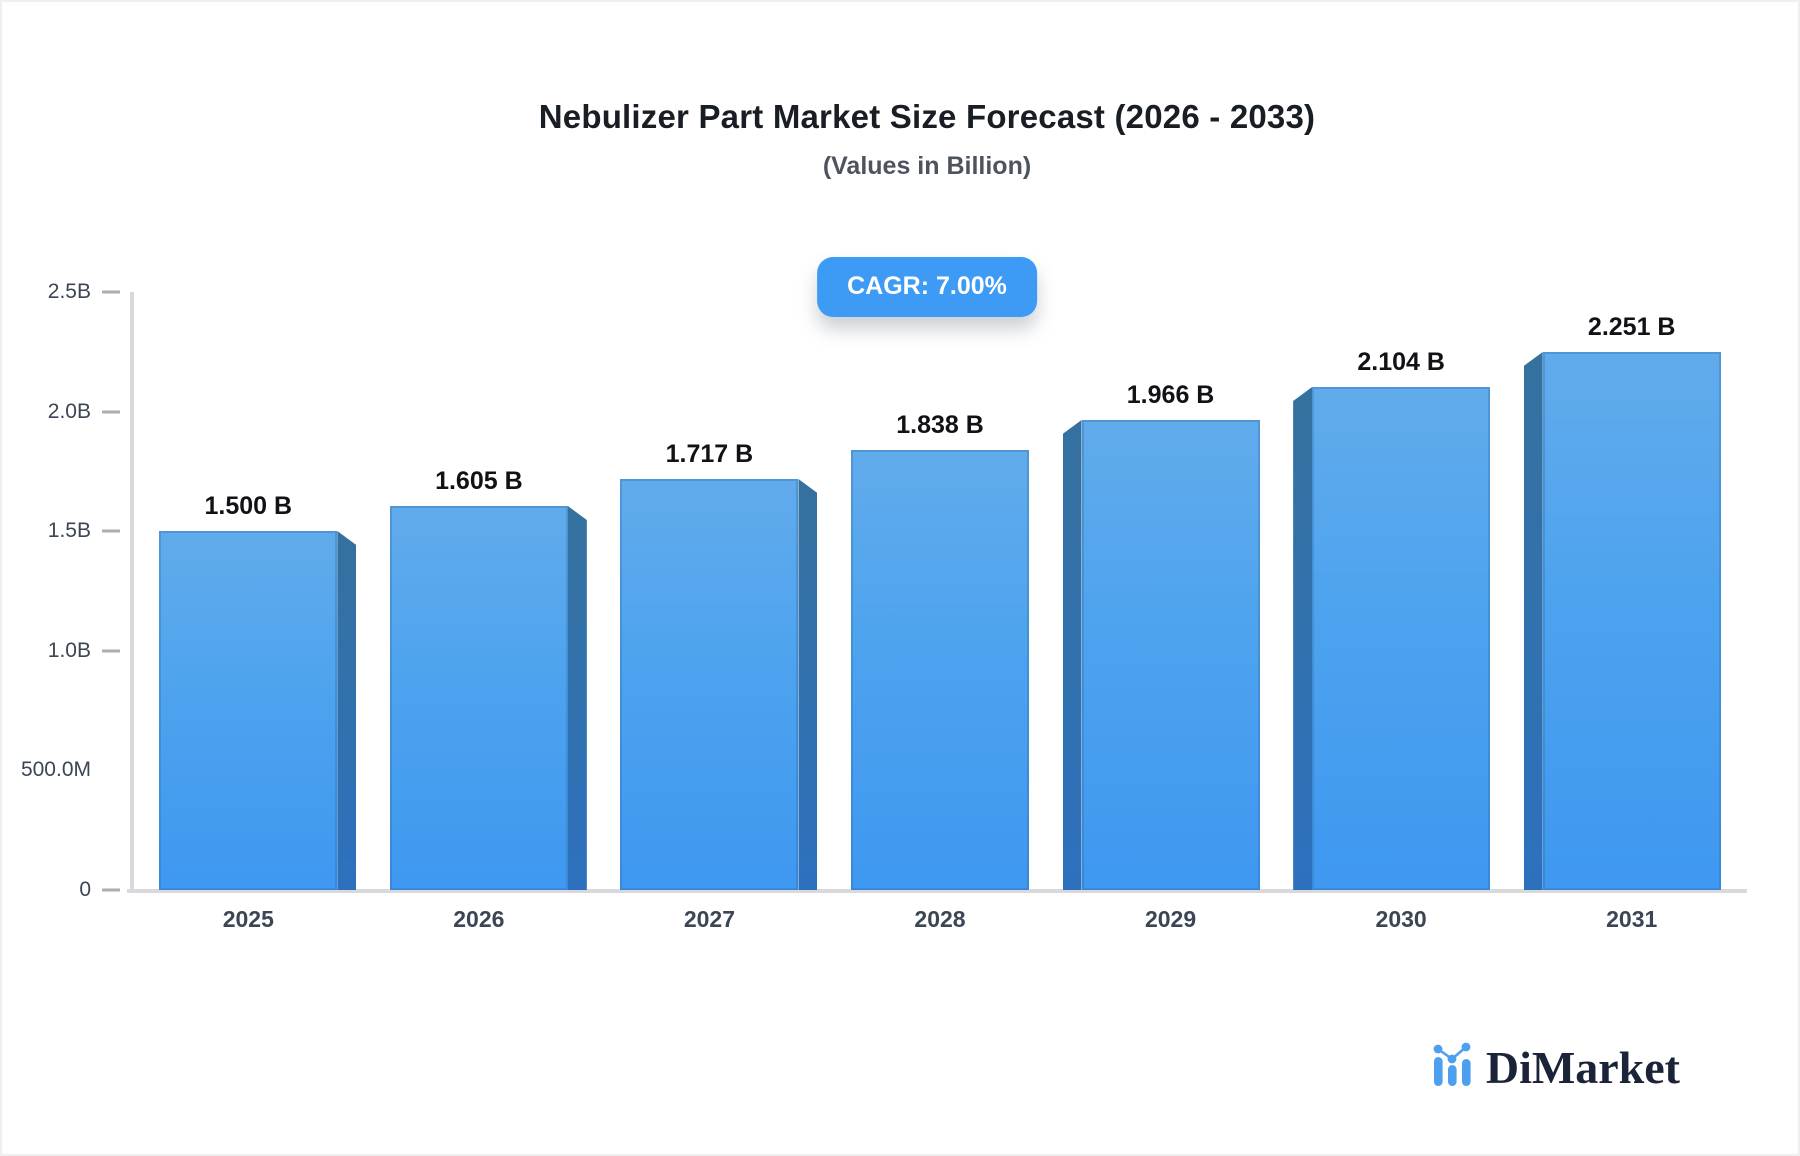  What do you see at coordinates (1632, 919) in the screenshot?
I see `x-axis-label-2031: 2031` at bounding box center [1632, 919].